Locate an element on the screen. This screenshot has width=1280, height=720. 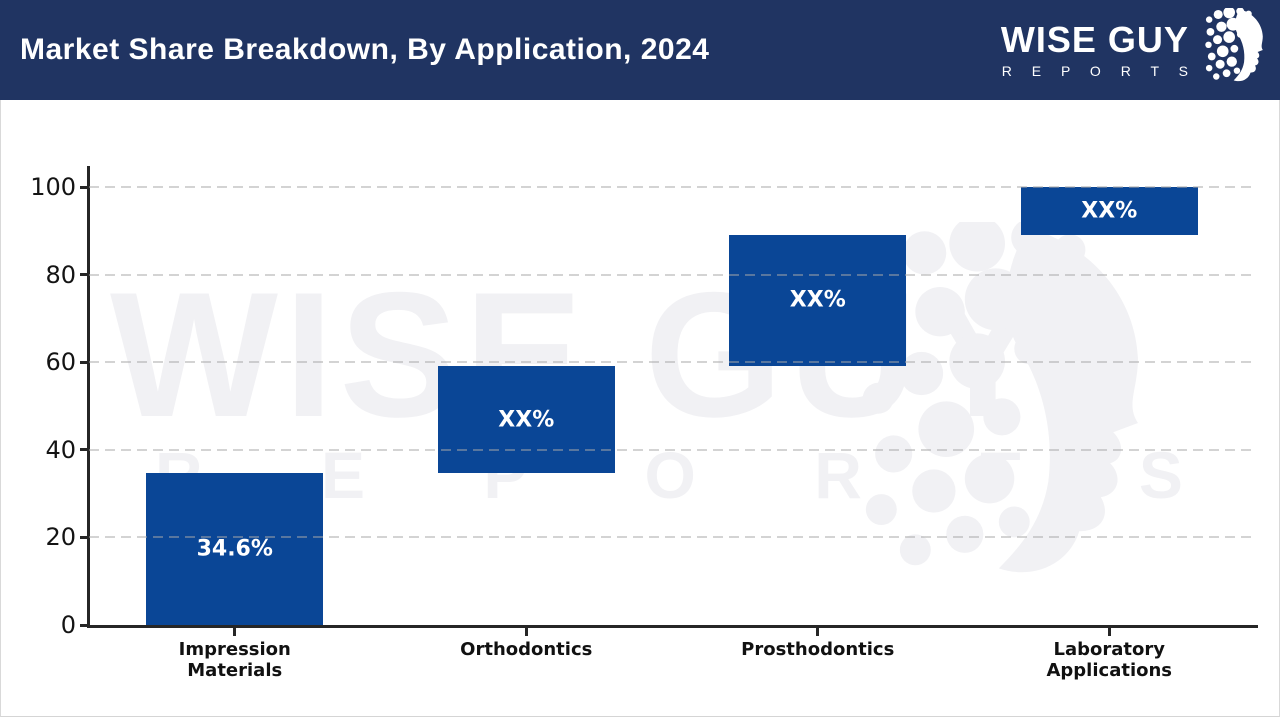
category-label: Impression Materials is located at coordinates (234, 660).